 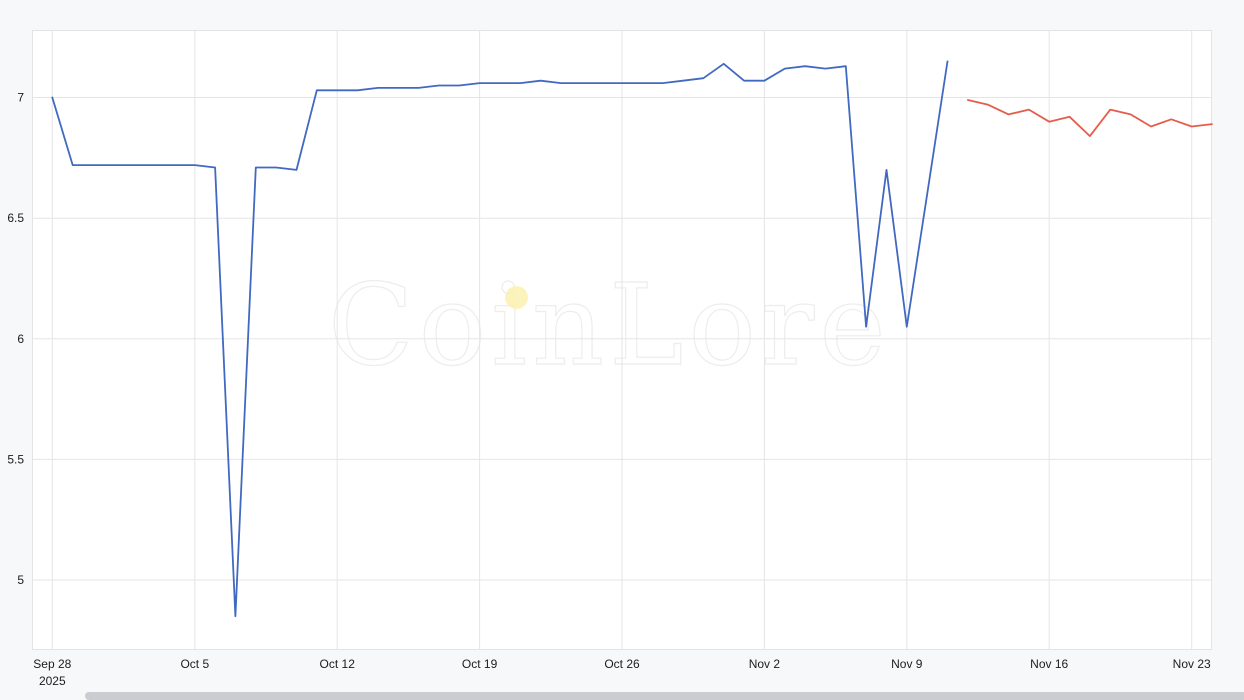 What do you see at coordinates (1049, 664) in the screenshot?
I see `x-axis-tick-label: Nov 16` at bounding box center [1049, 664].